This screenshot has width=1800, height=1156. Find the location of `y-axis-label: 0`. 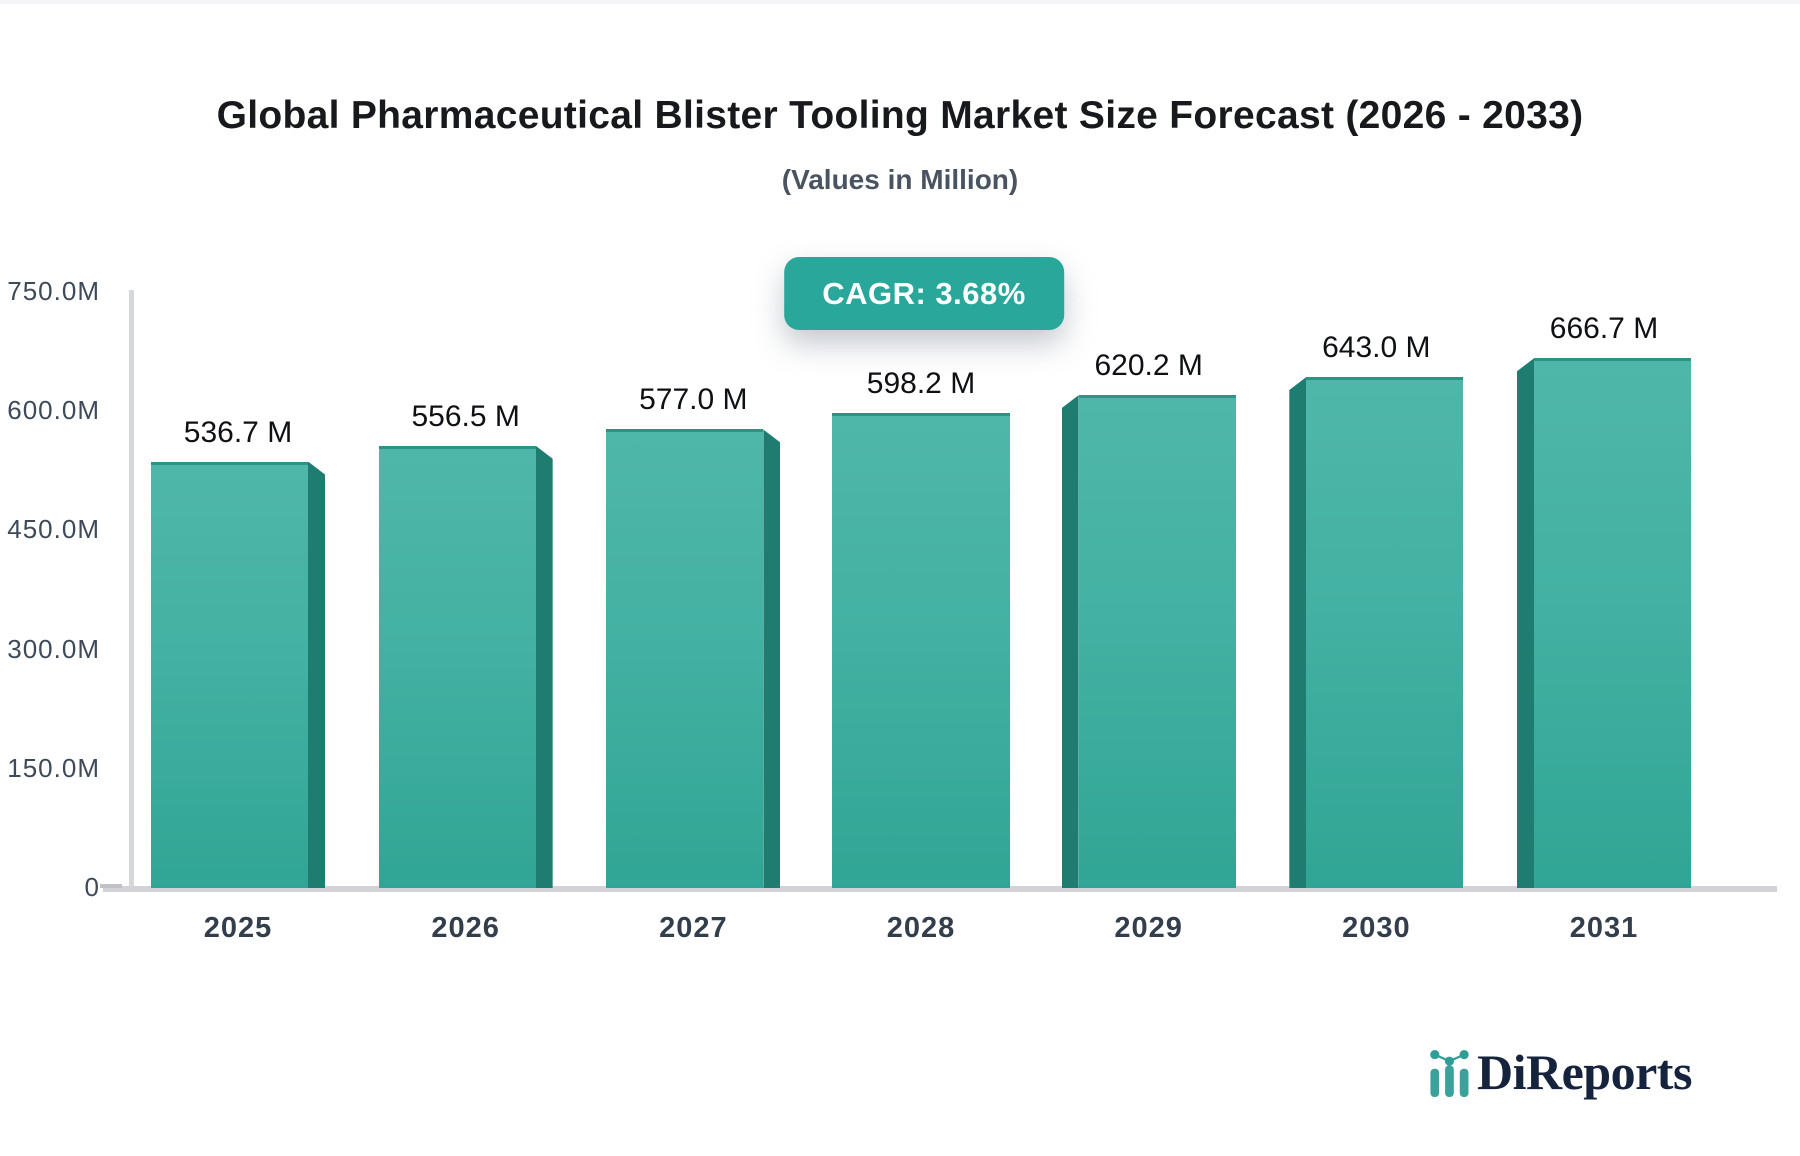

y-axis-label: 0 is located at coordinates (92, 887).